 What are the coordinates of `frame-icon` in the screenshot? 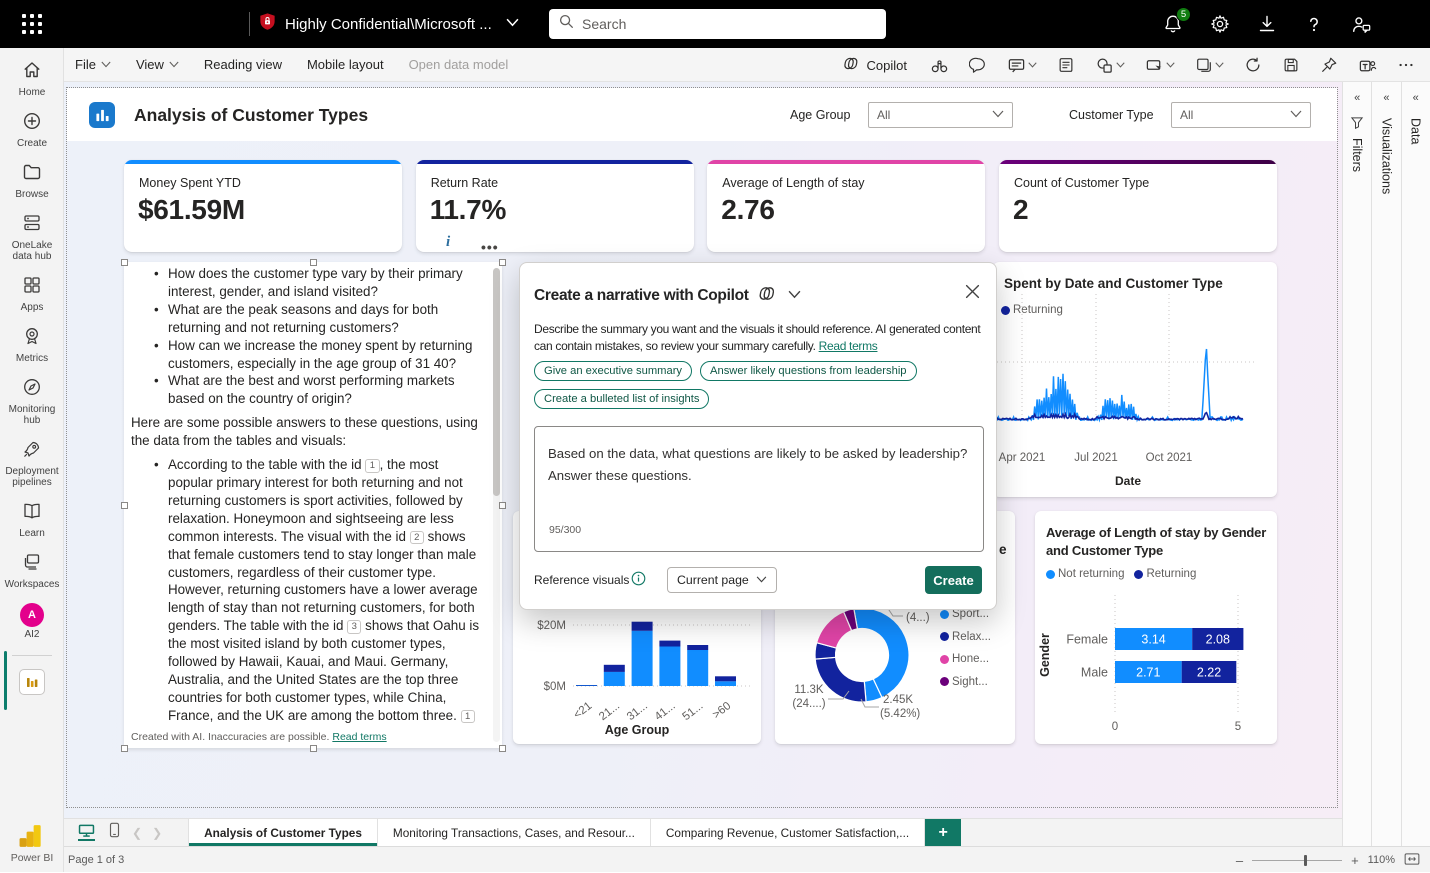 It's located at (1209, 65).